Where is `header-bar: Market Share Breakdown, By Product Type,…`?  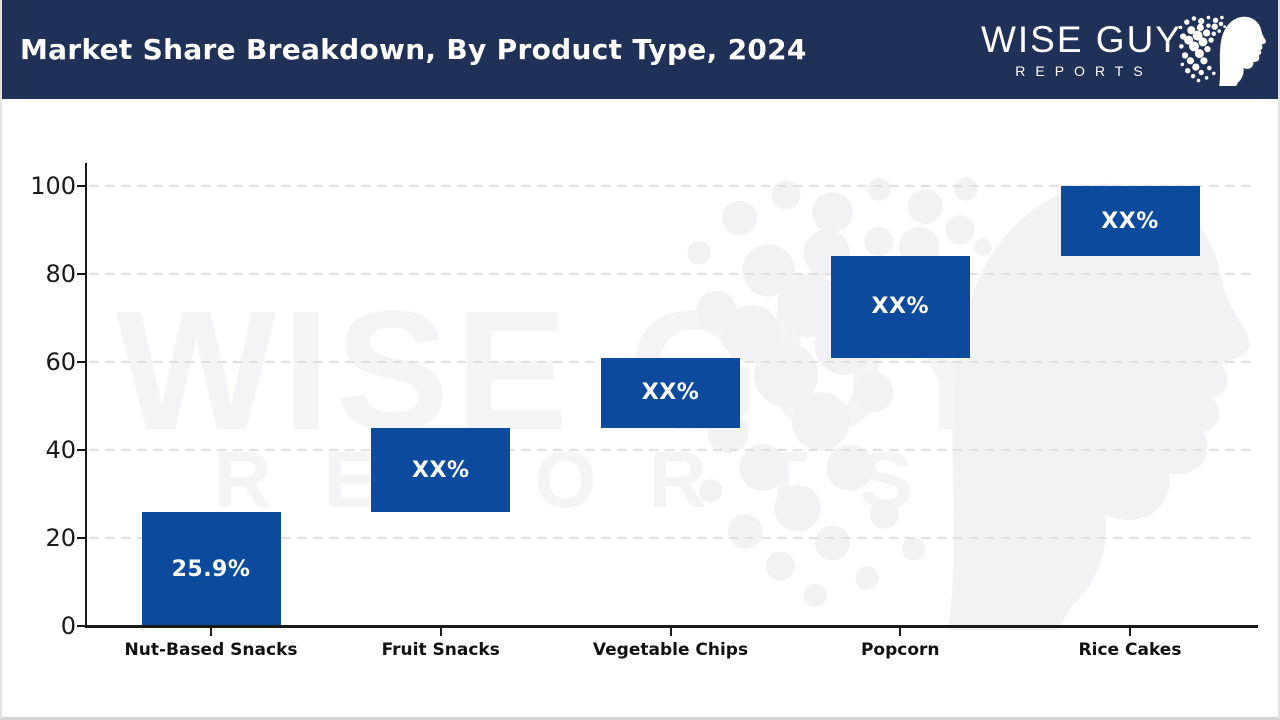 header-bar: Market Share Breakdown, By Product Type,… is located at coordinates (640, 49).